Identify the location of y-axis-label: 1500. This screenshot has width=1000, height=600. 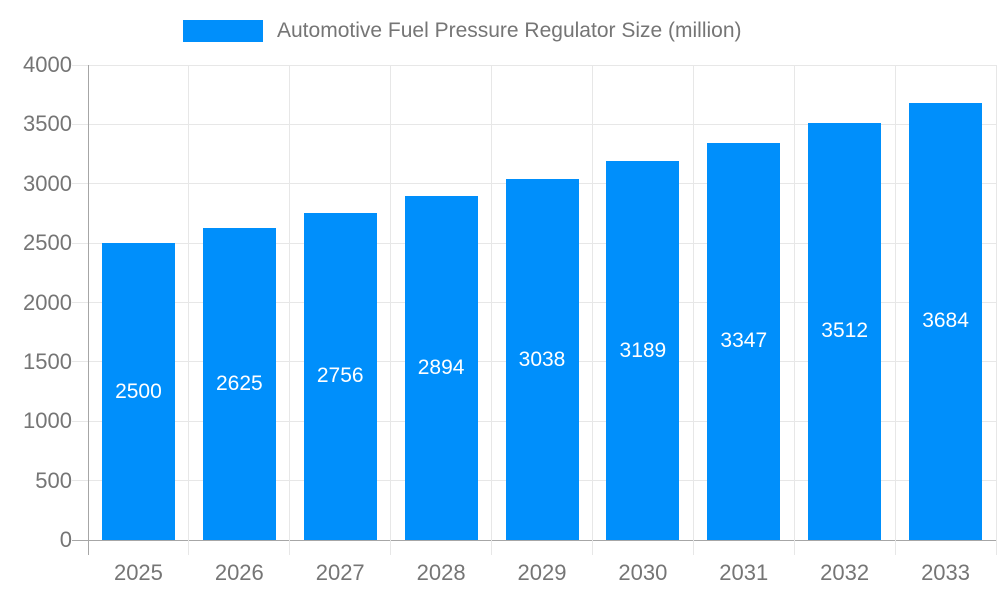
(47, 361).